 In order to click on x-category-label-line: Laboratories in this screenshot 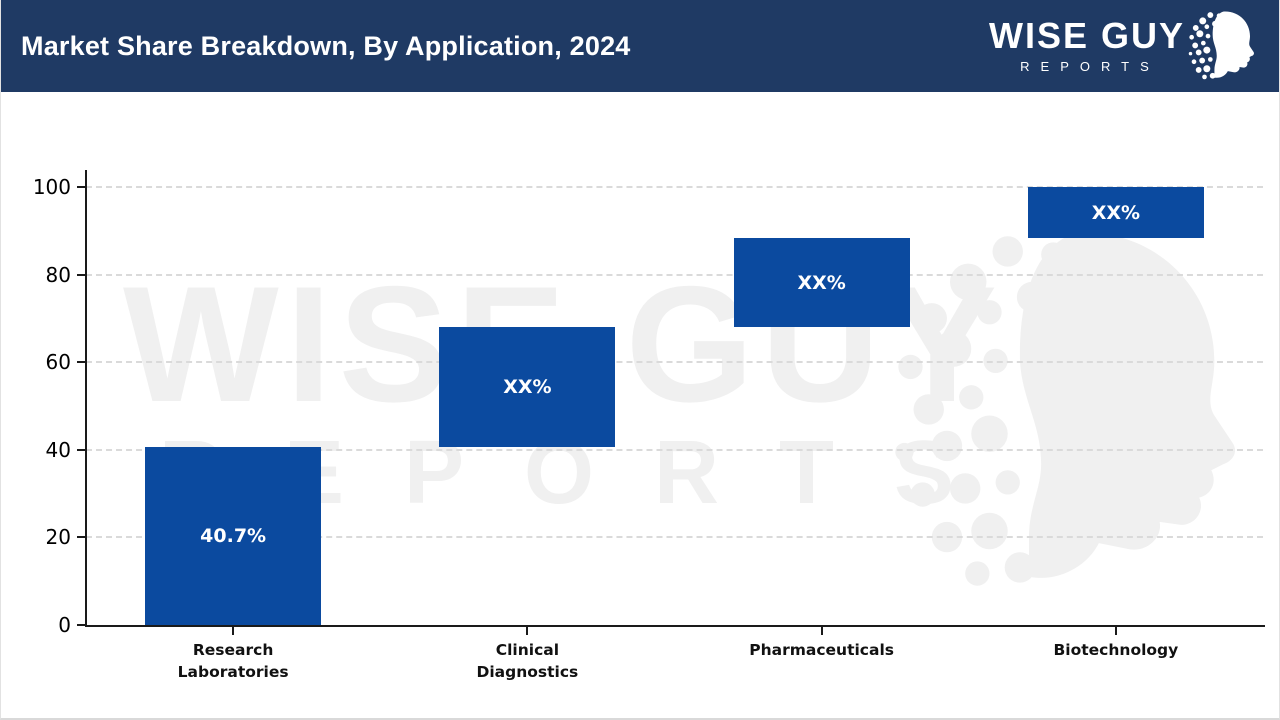, I will do `click(233, 671)`.